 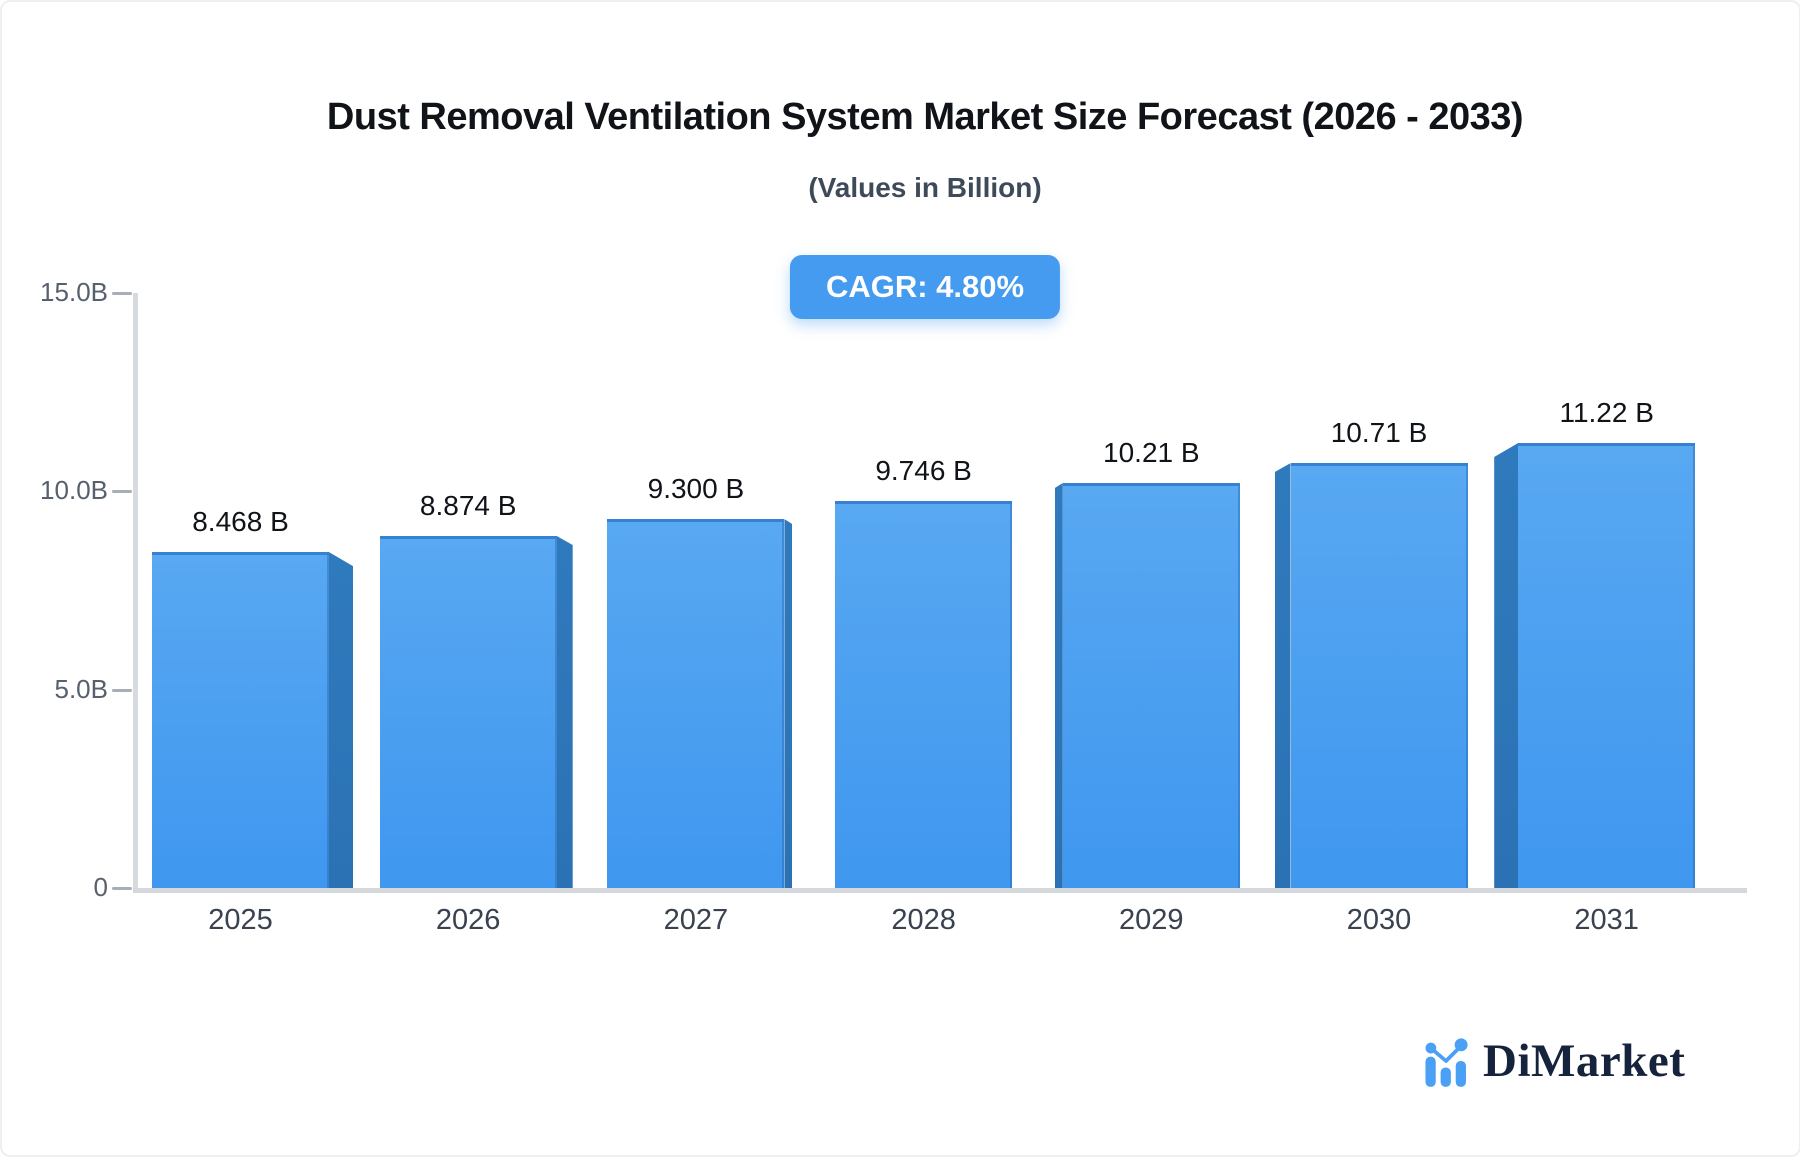 I want to click on brand-logo: DiMarket, so click(x=1554, y=1061).